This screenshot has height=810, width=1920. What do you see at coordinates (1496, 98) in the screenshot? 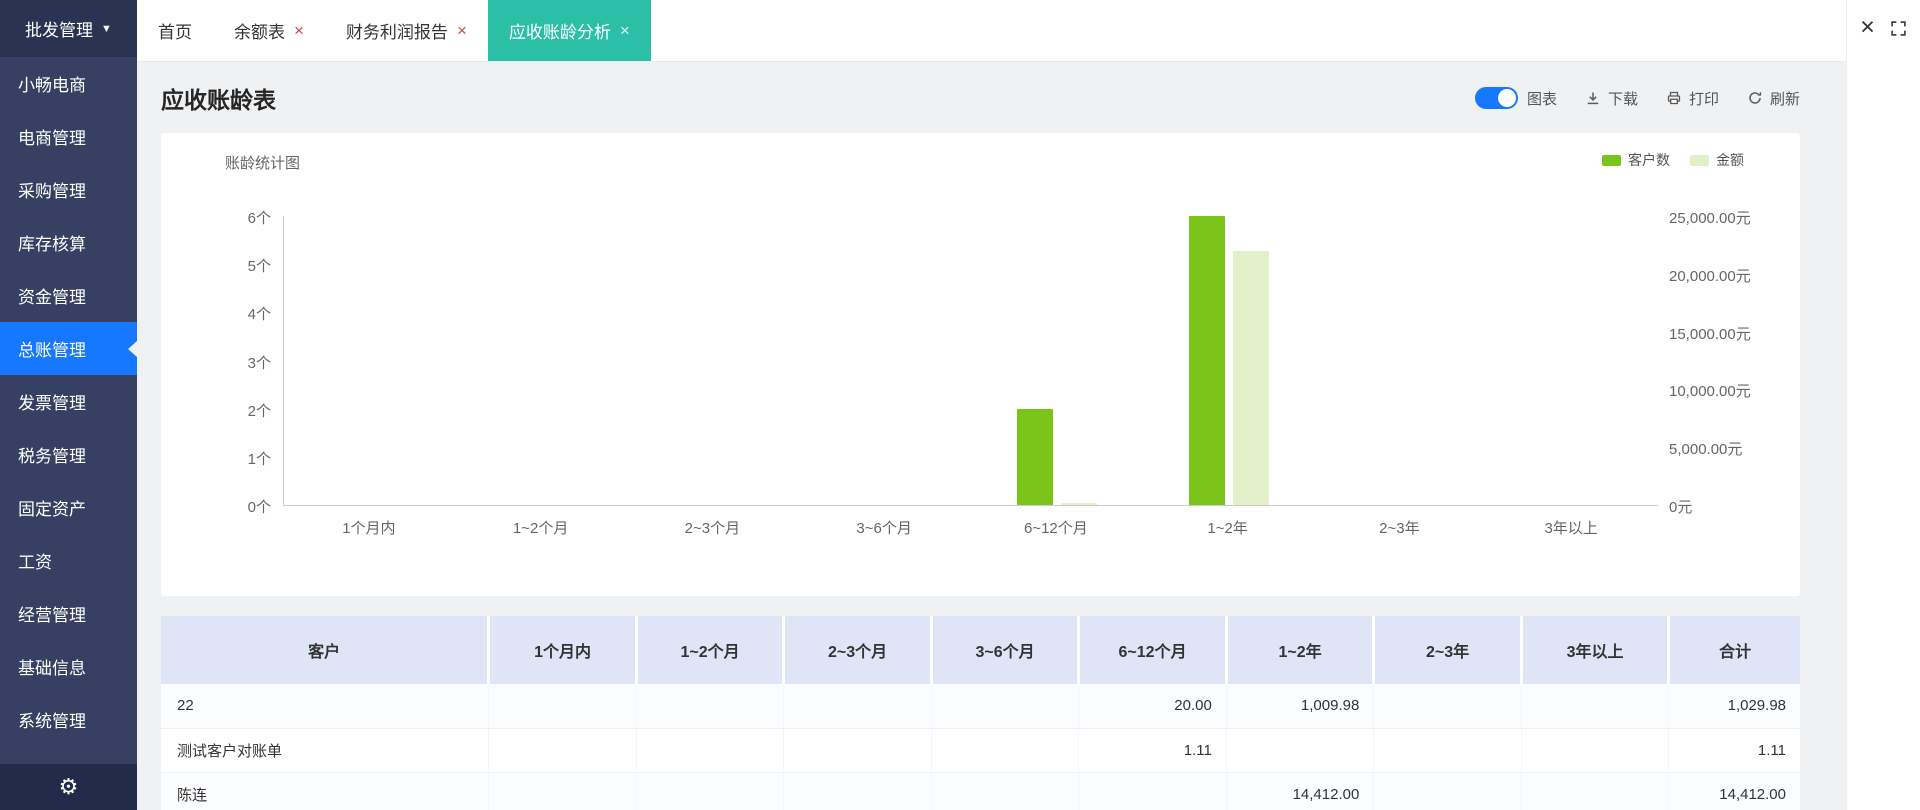
I see `chart-view-toggle` at bounding box center [1496, 98].